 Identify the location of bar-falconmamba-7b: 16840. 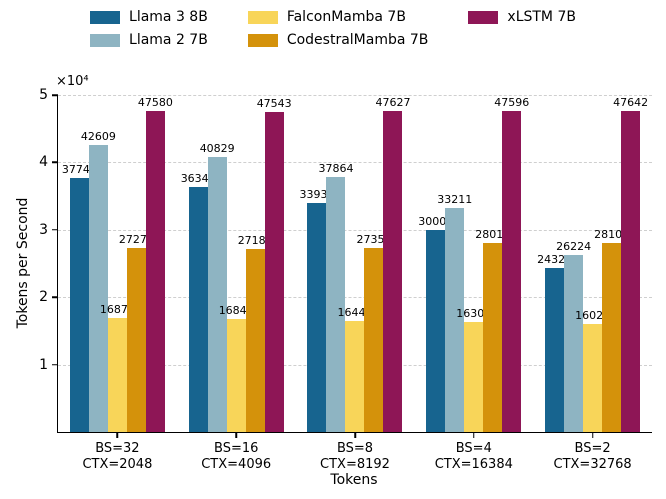
(236, 368).